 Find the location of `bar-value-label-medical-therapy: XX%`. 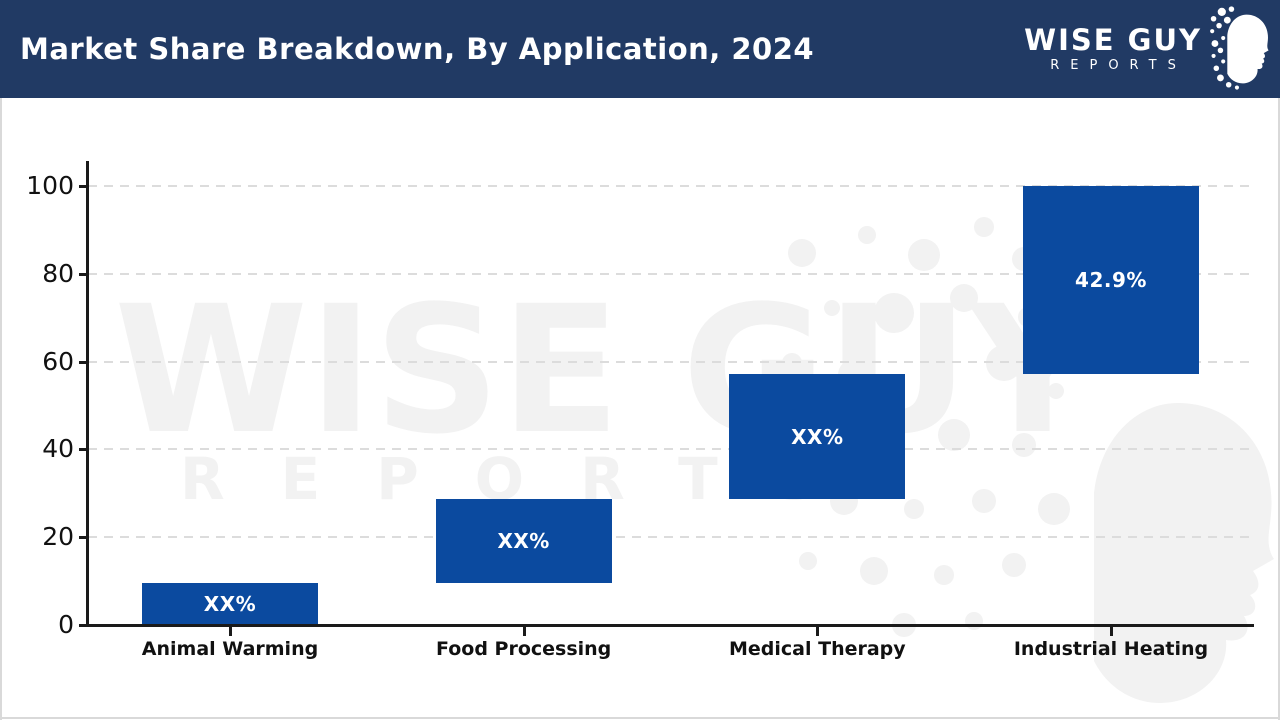

bar-value-label-medical-therapy: XX% is located at coordinates (817, 436).